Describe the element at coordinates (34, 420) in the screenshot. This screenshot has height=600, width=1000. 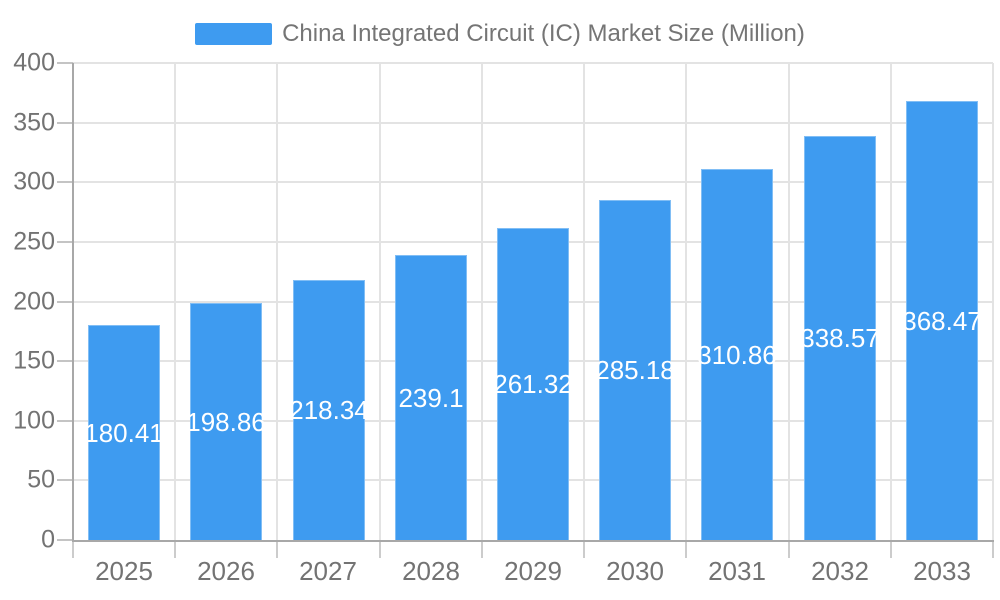
I see `y-axis-label: 100` at that location.